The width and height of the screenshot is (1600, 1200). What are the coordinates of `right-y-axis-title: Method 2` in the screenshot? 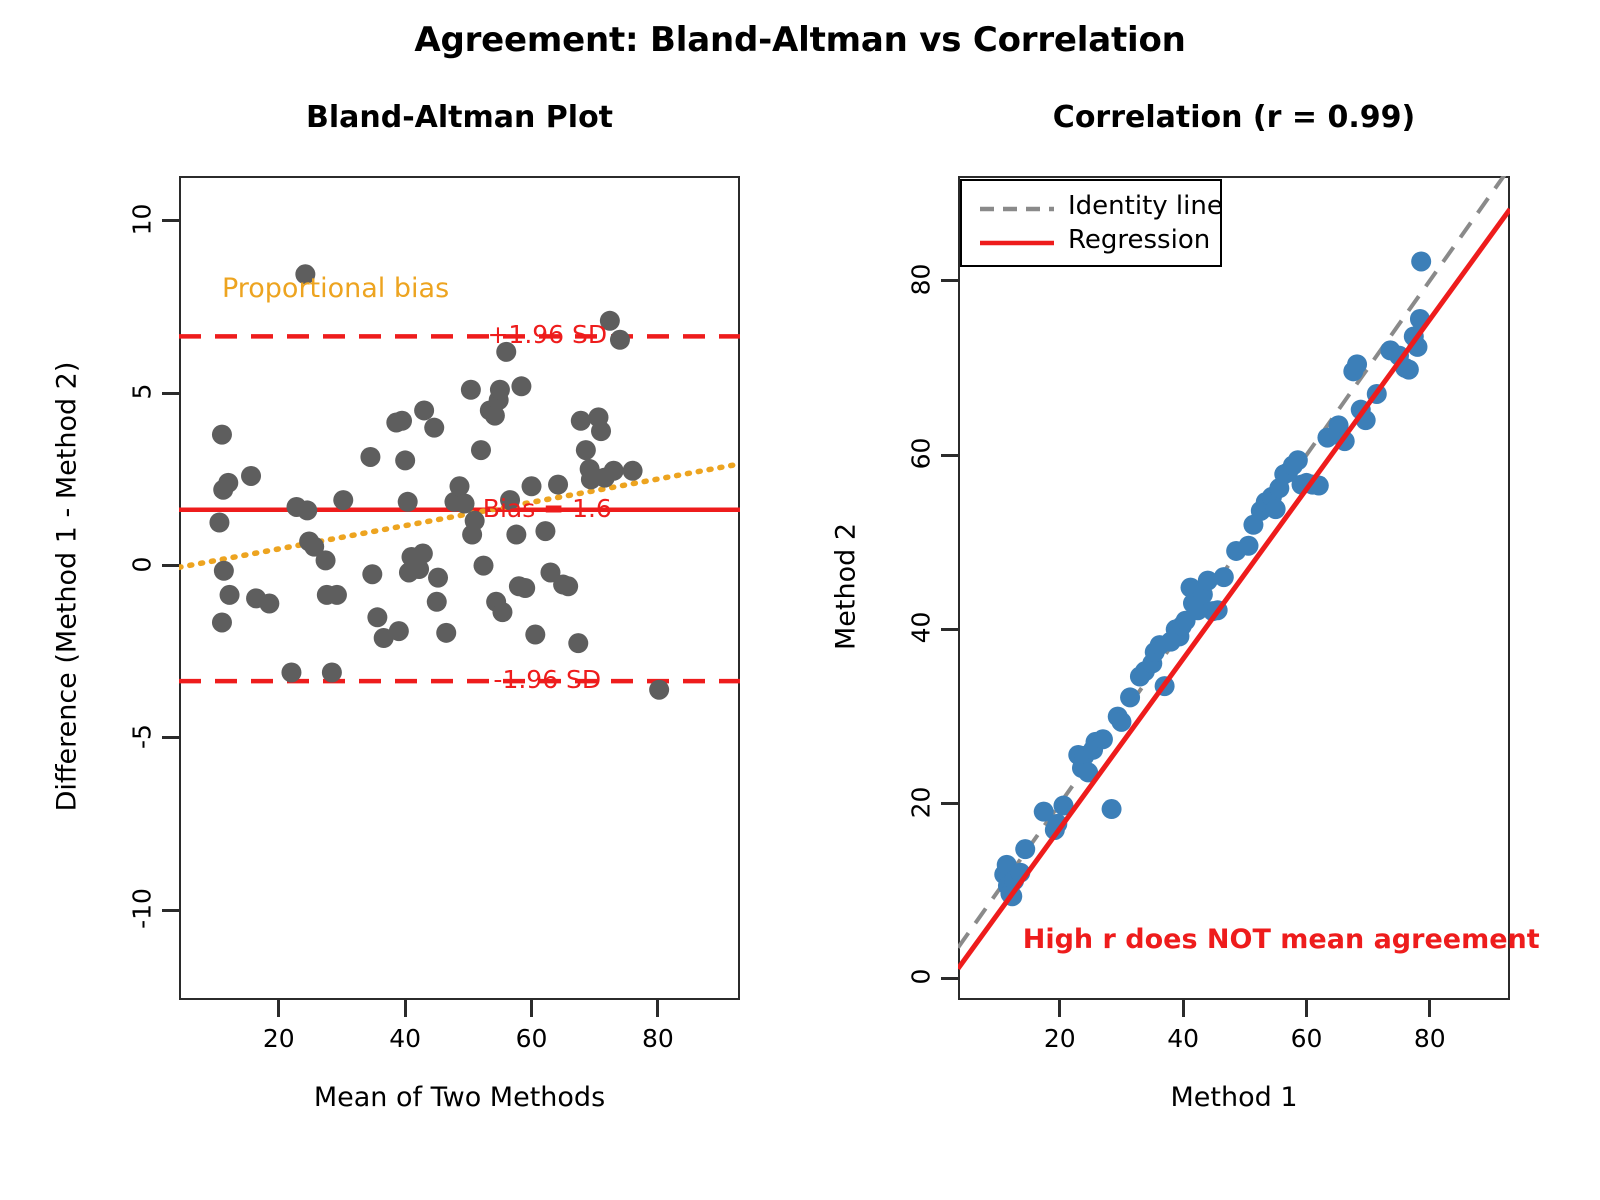 It's located at (846, 586).